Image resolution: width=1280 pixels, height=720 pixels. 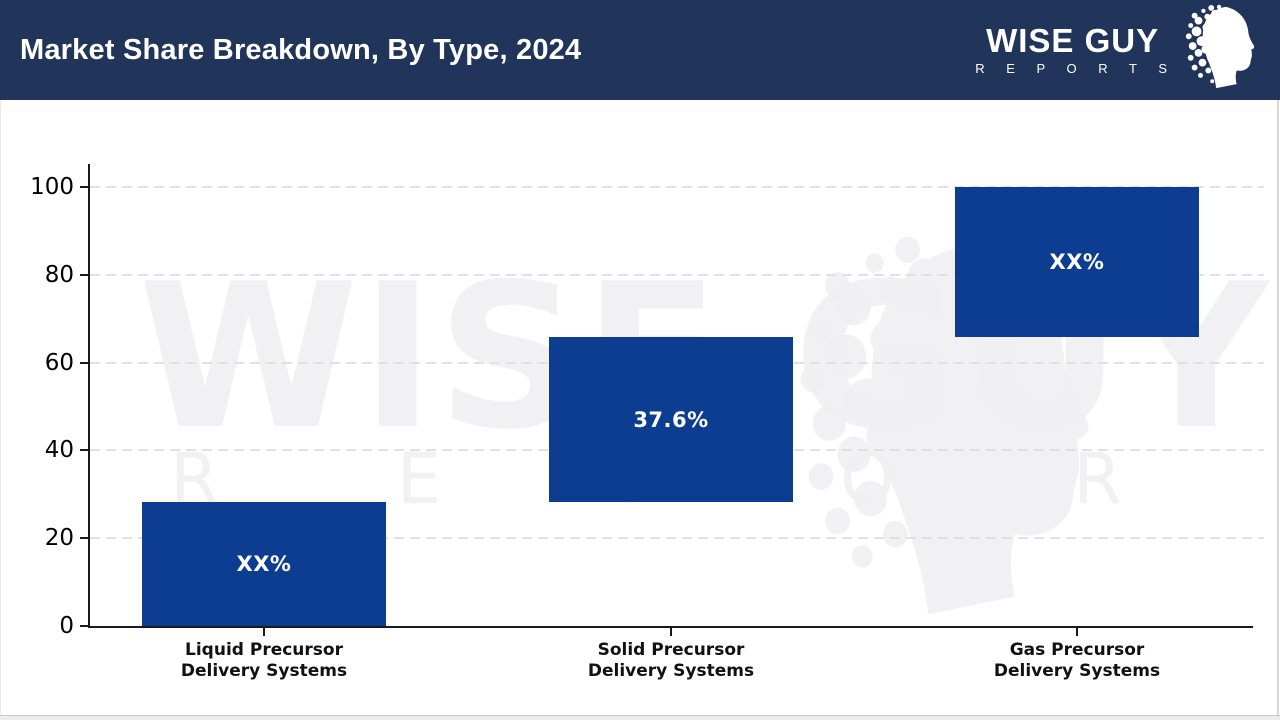 What do you see at coordinates (1222, 50) in the screenshot?
I see `face-profile-logo-icon` at bounding box center [1222, 50].